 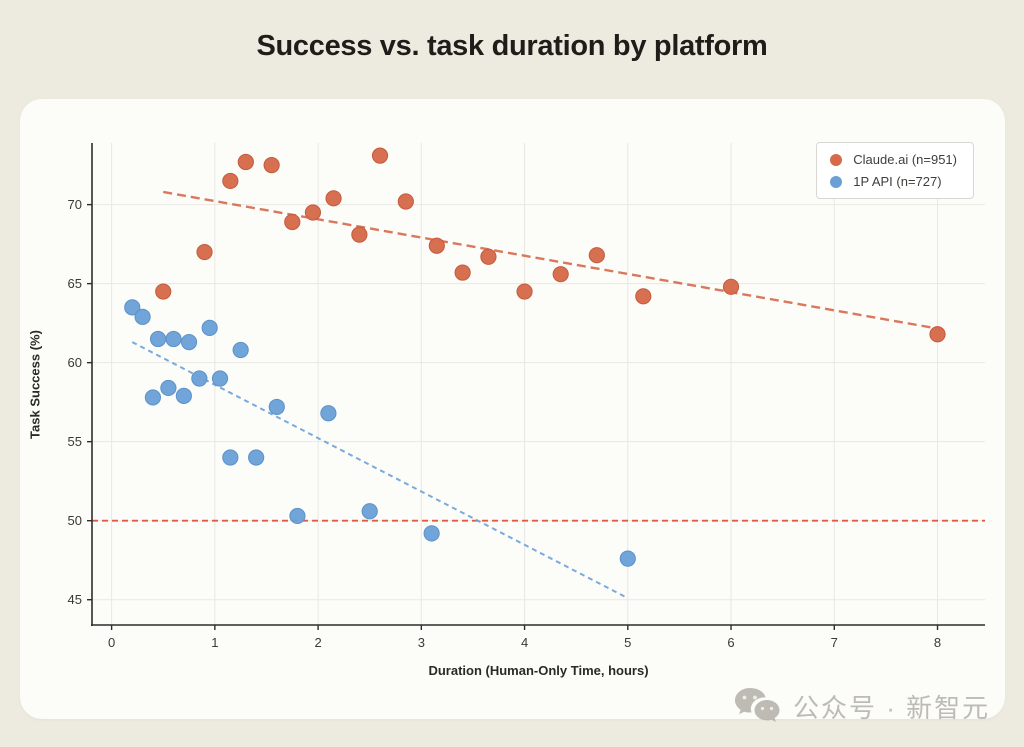 I want to click on api-marker-icon, so click(x=836, y=181).